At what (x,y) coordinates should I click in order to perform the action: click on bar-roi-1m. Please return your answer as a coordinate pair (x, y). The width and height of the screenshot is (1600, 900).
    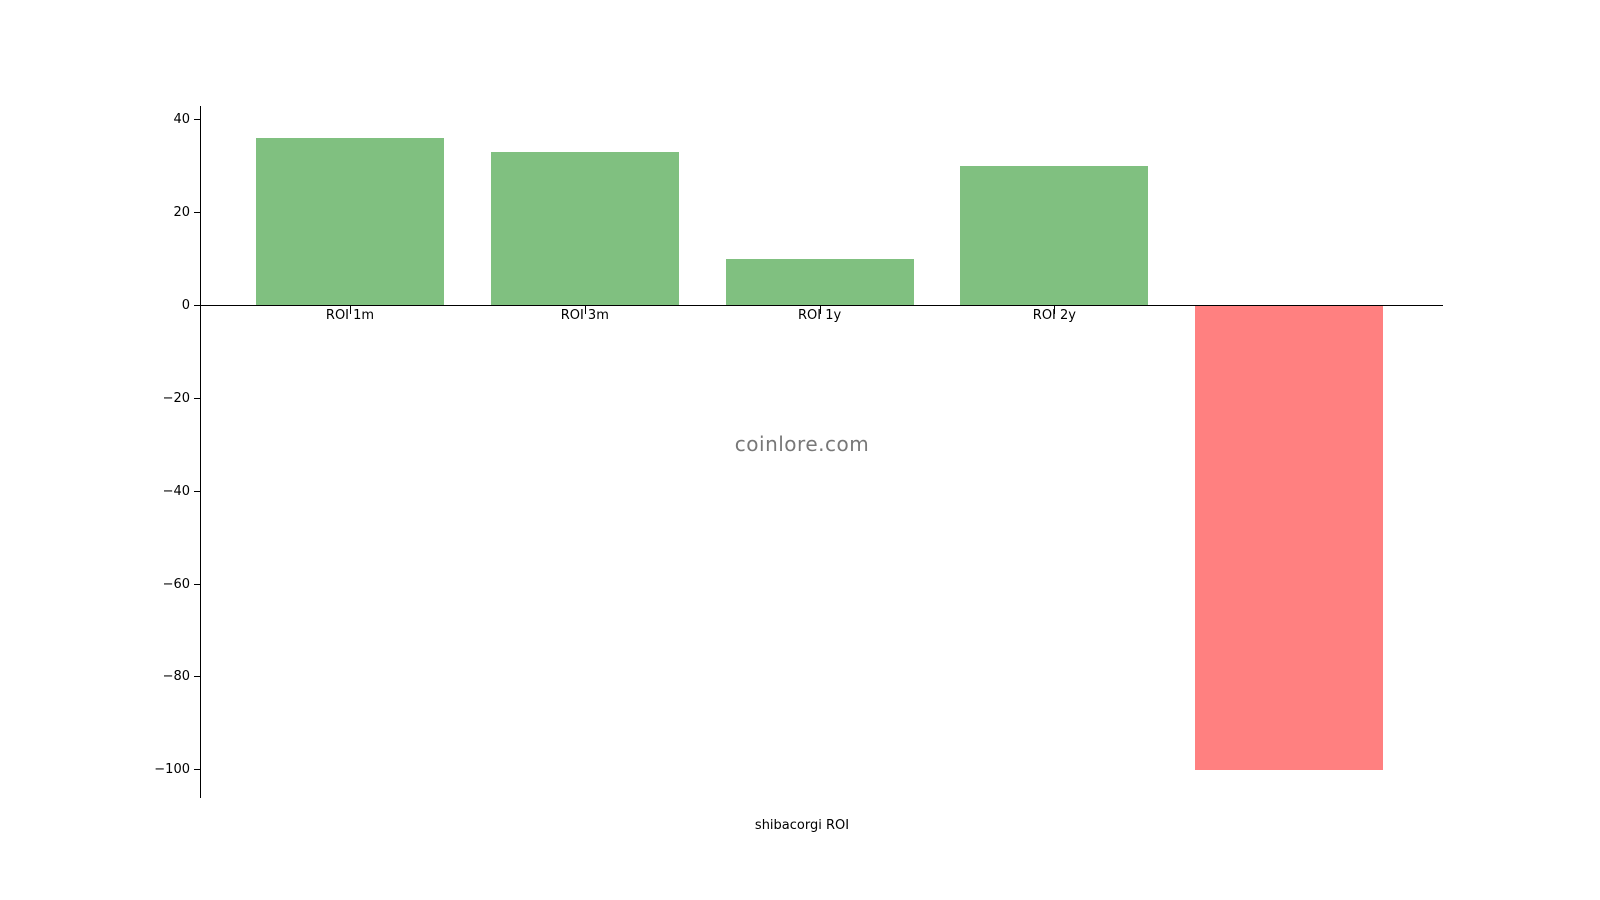
    Looking at the image, I should click on (350, 221).